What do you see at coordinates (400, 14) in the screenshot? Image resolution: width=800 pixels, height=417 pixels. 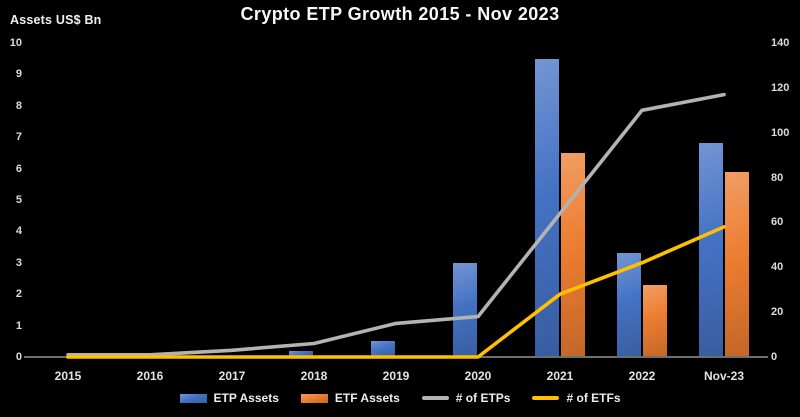 I see `chart-title: Crypto ETP Growth 2015 - Nov 2023` at bounding box center [400, 14].